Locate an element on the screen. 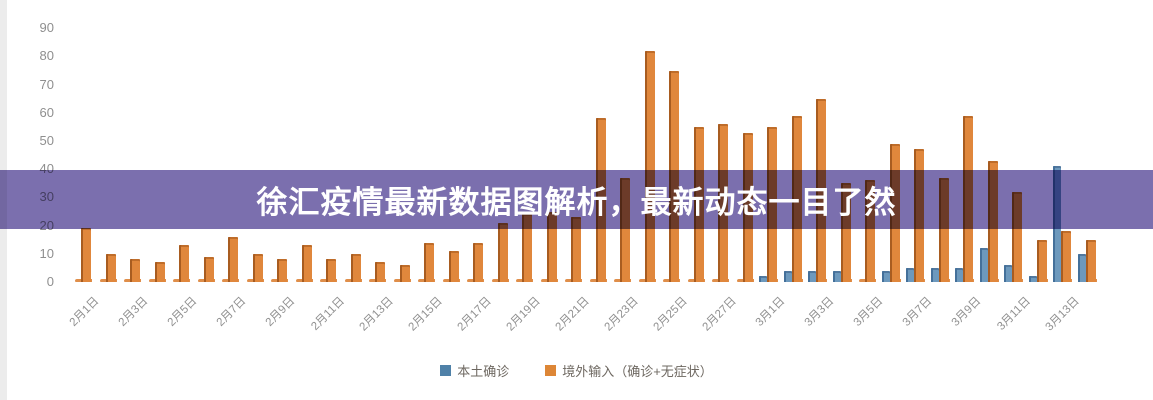  y-axis-label: 90 is located at coordinates (46, 28).